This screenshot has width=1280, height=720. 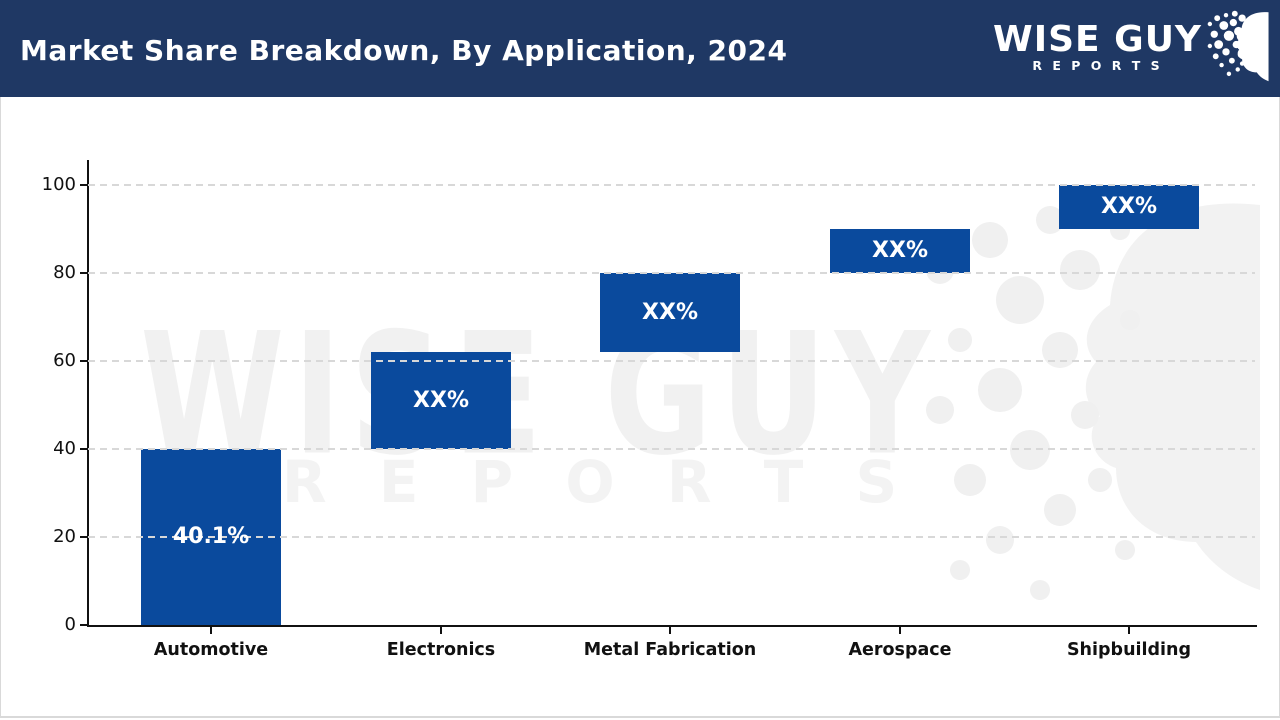 What do you see at coordinates (598, 482) in the screenshot?
I see `watermark-text-reports: R E P O R T S` at bounding box center [598, 482].